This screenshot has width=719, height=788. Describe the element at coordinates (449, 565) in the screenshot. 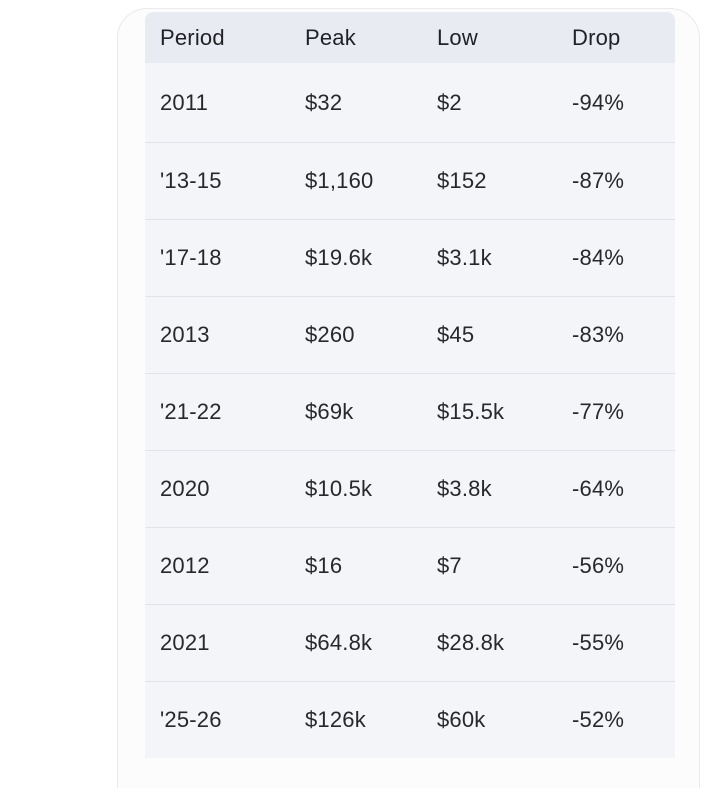

I see `cell-low: $7` at that location.